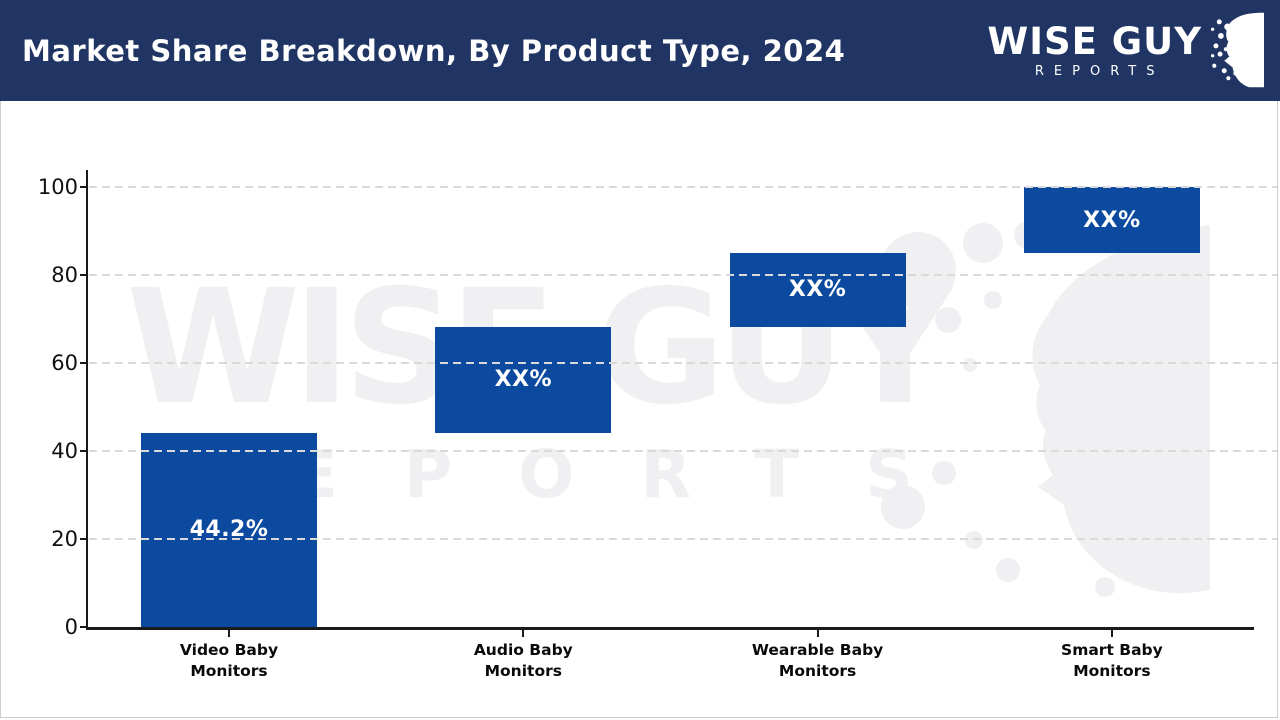 The image size is (1280, 720). I want to click on bar-value-label-2: XX%, so click(523, 380).